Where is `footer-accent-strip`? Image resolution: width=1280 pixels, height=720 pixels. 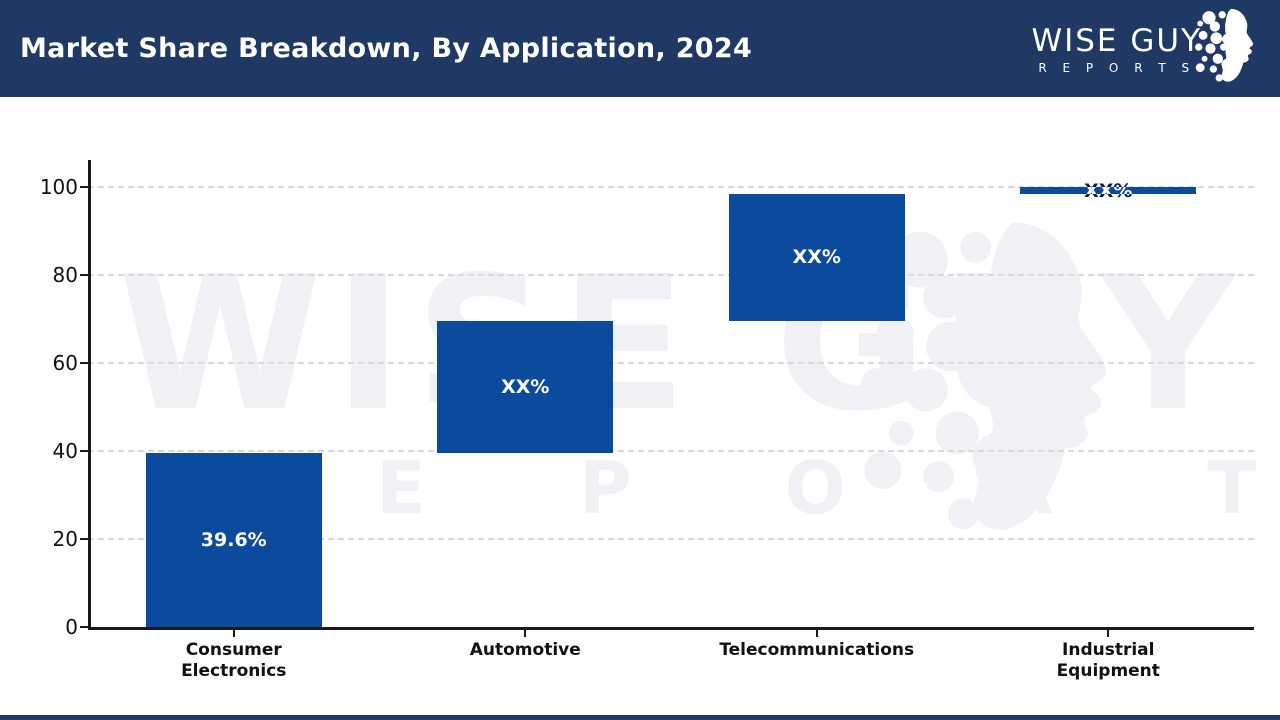
footer-accent-strip is located at coordinates (640, 717).